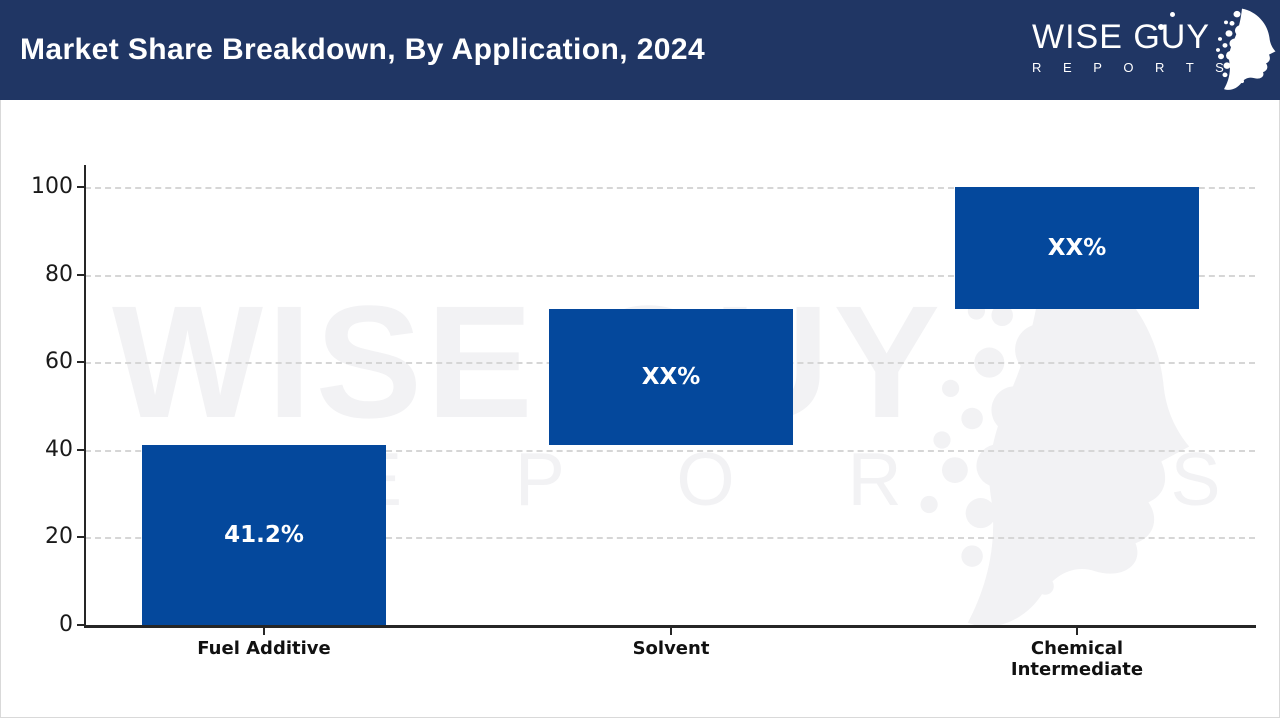 This screenshot has height=720, width=1280. What do you see at coordinates (59, 537) in the screenshot?
I see `y-tick-label: 20` at bounding box center [59, 537].